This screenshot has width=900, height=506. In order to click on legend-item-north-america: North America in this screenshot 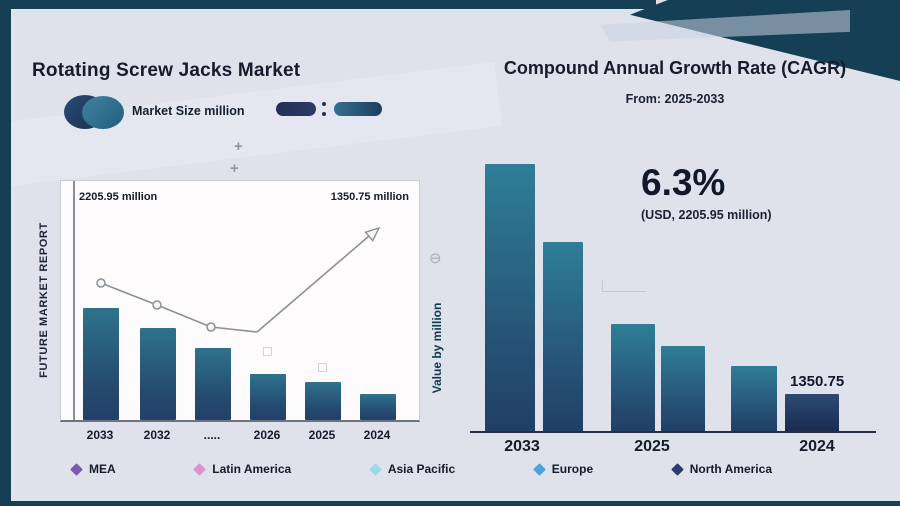, I will do `click(721, 469)`.